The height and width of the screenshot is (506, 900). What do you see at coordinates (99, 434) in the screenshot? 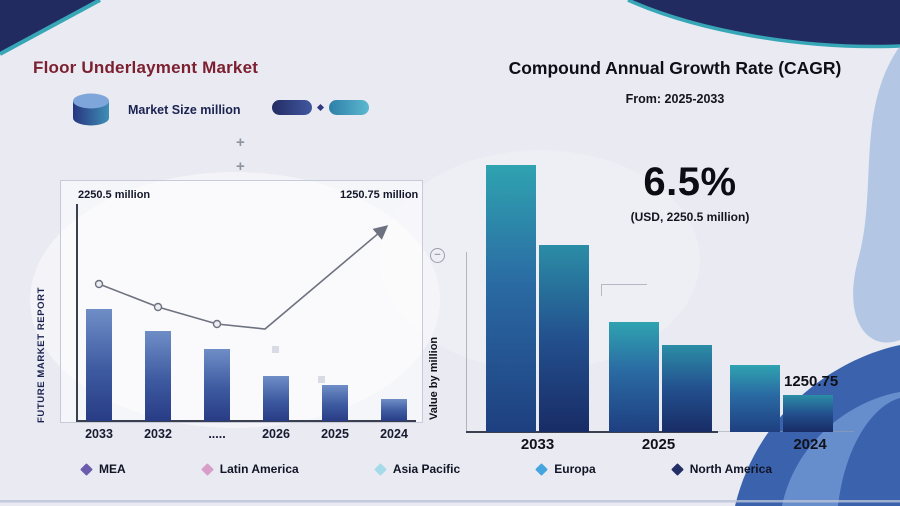
I see `x-tick-label: 2033` at bounding box center [99, 434].